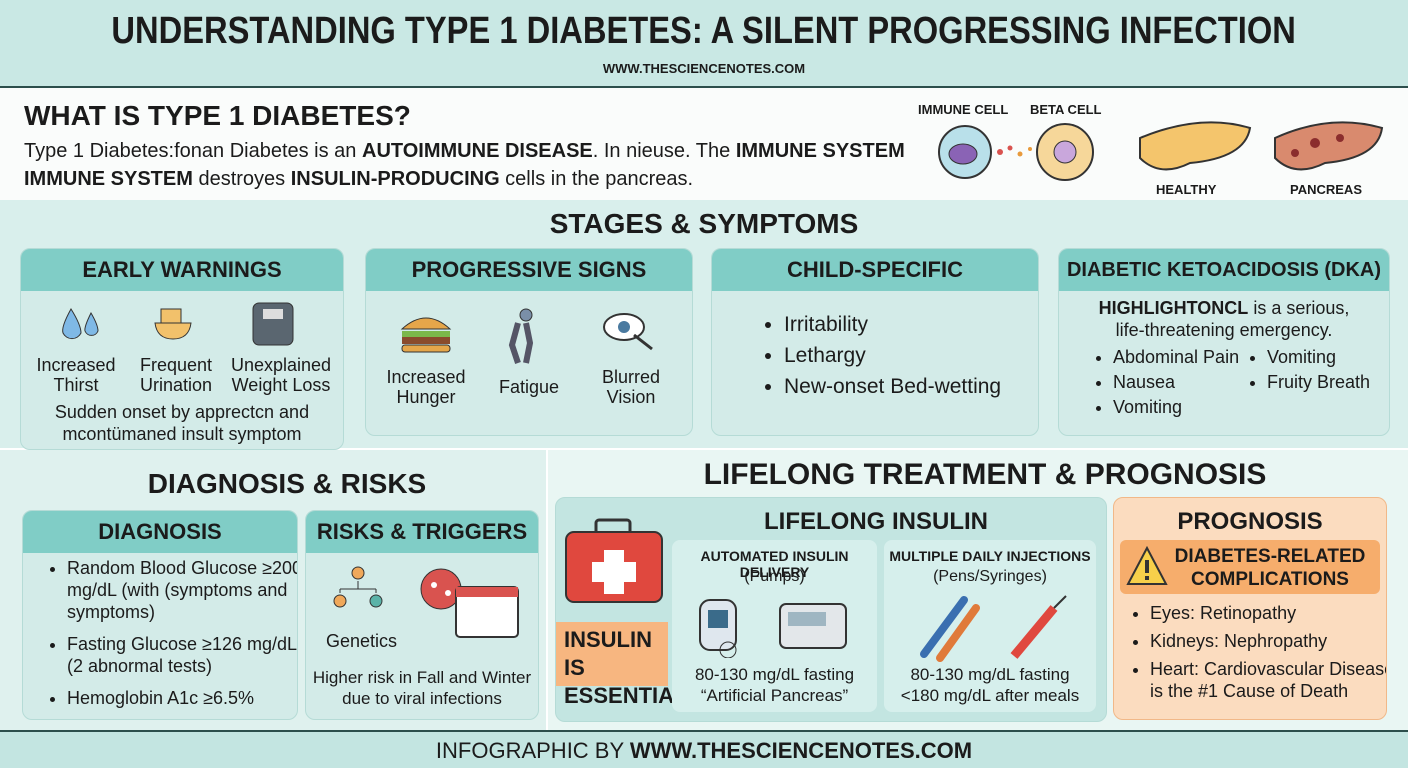  I want to click on symptom: Increased Thirst, so click(76, 375).